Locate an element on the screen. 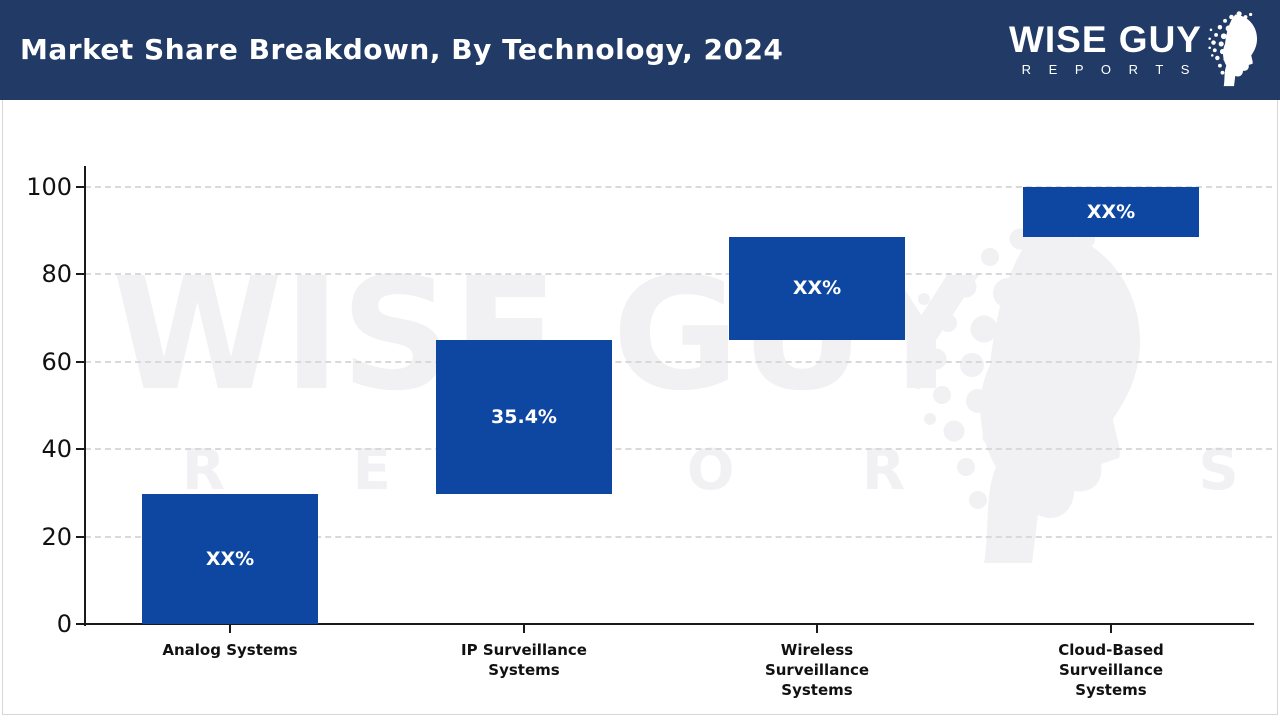 This screenshot has height=720, width=1280. brand-logo: WISE GUY R E P O R T S is located at coordinates (1137, 49).